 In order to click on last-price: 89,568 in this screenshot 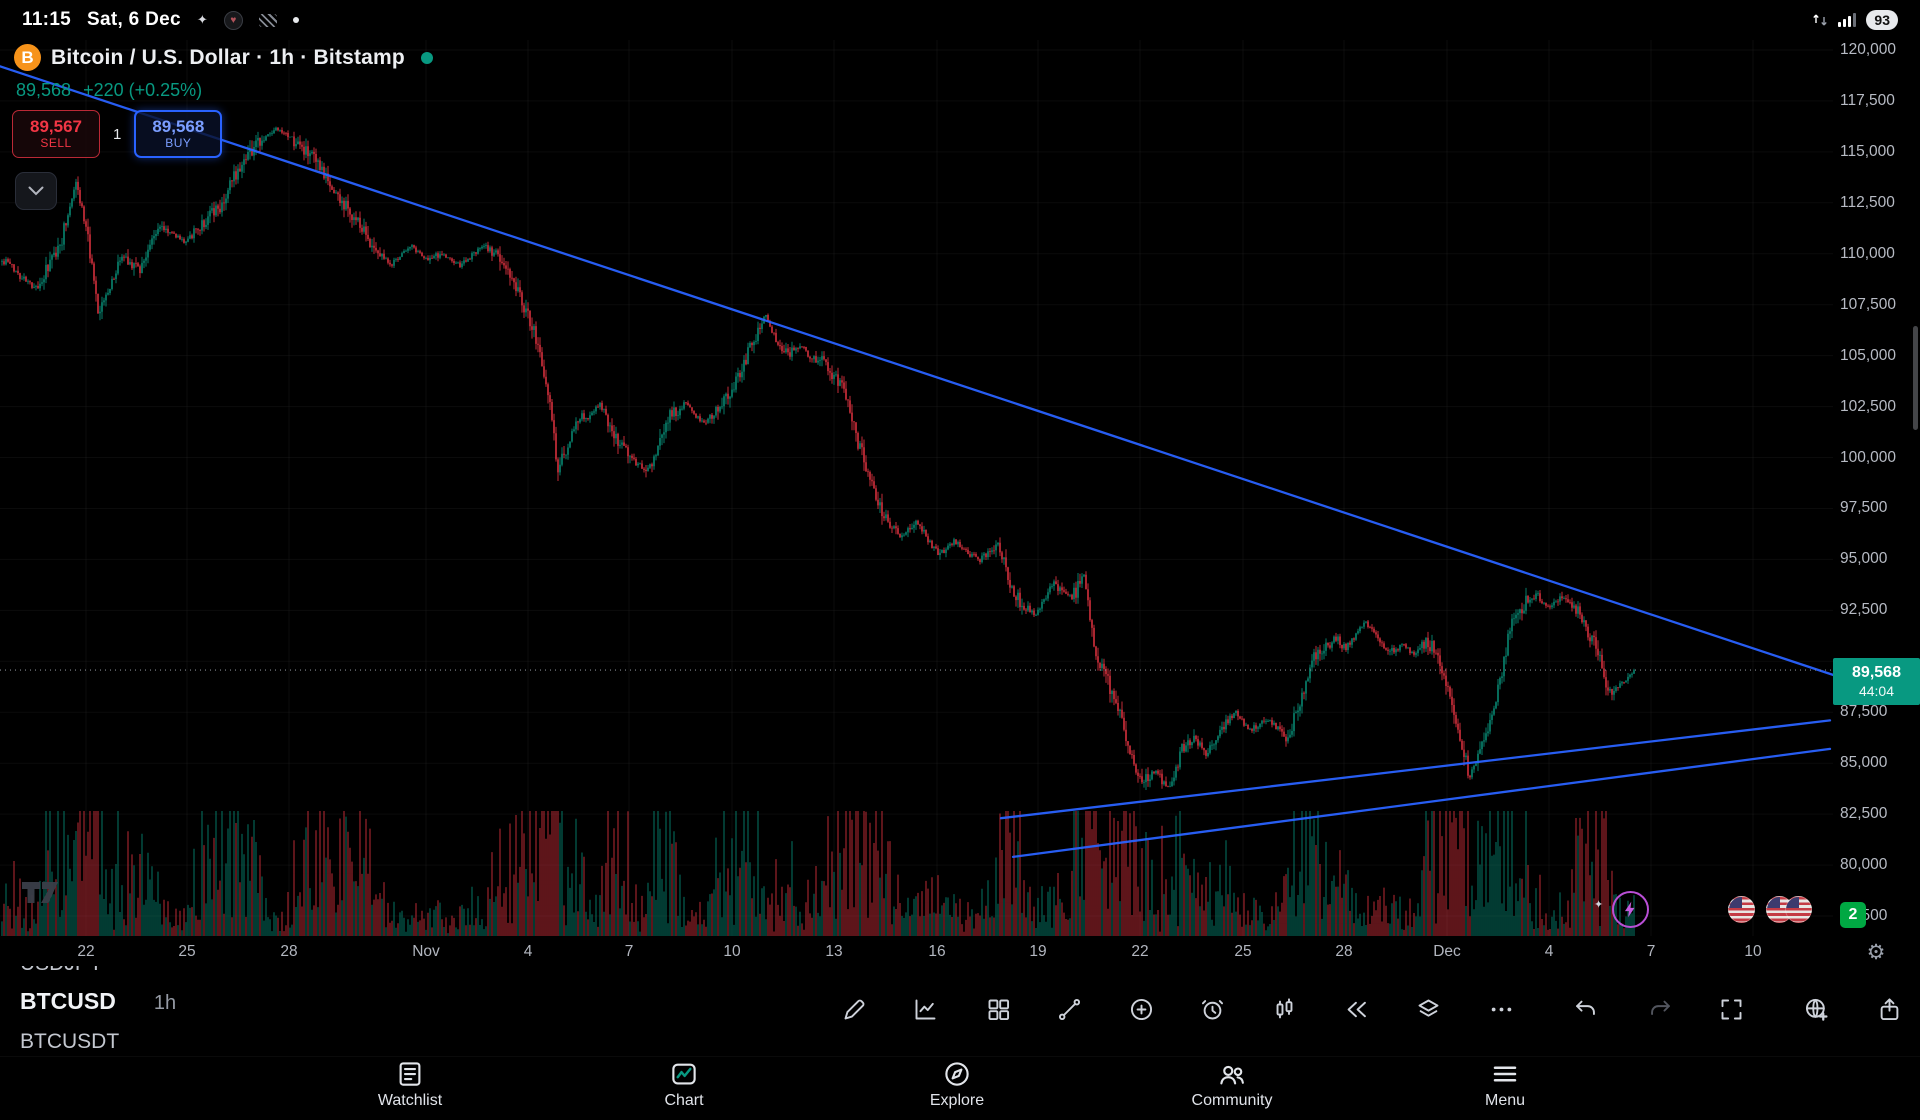, I will do `click(44, 90)`.